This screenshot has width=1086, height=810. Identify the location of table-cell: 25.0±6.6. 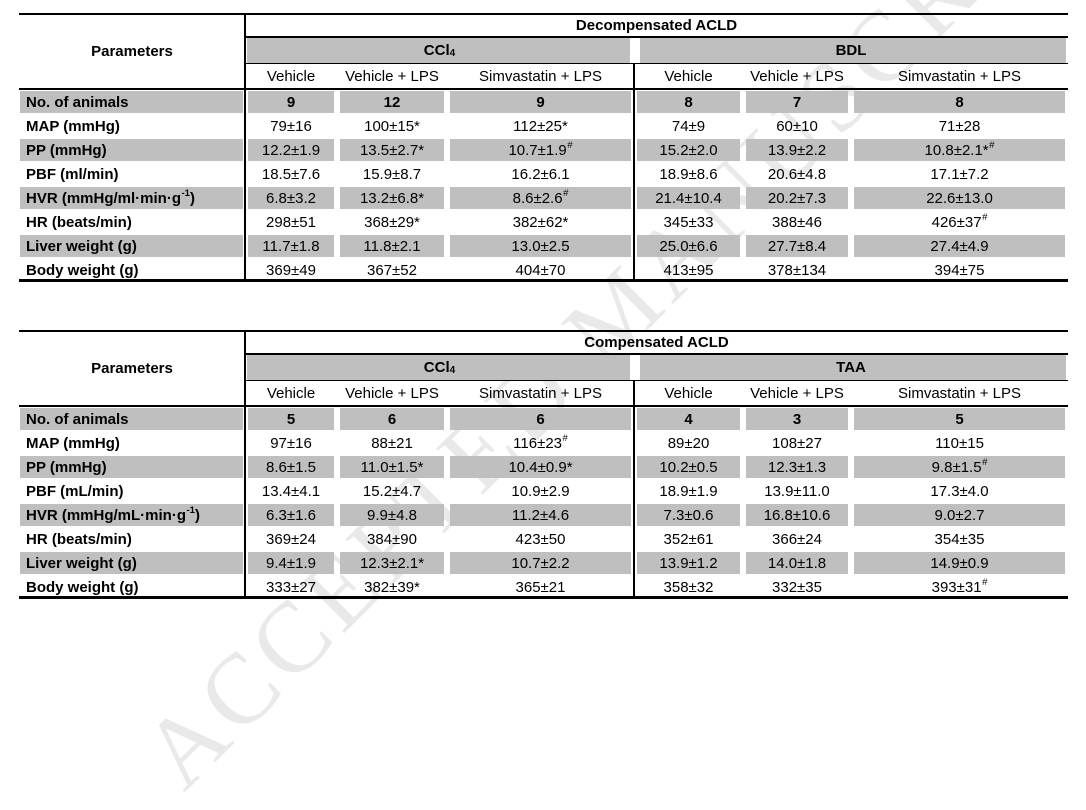
(688, 246).